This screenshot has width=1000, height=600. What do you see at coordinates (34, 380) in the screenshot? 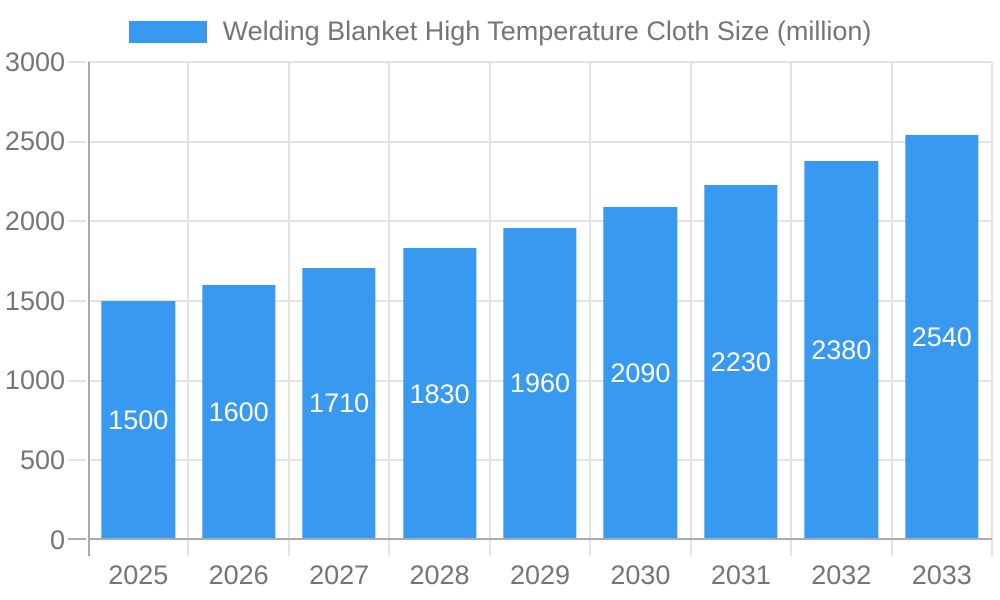
I see `y-tick-label: 1000` at bounding box center [34, 380].